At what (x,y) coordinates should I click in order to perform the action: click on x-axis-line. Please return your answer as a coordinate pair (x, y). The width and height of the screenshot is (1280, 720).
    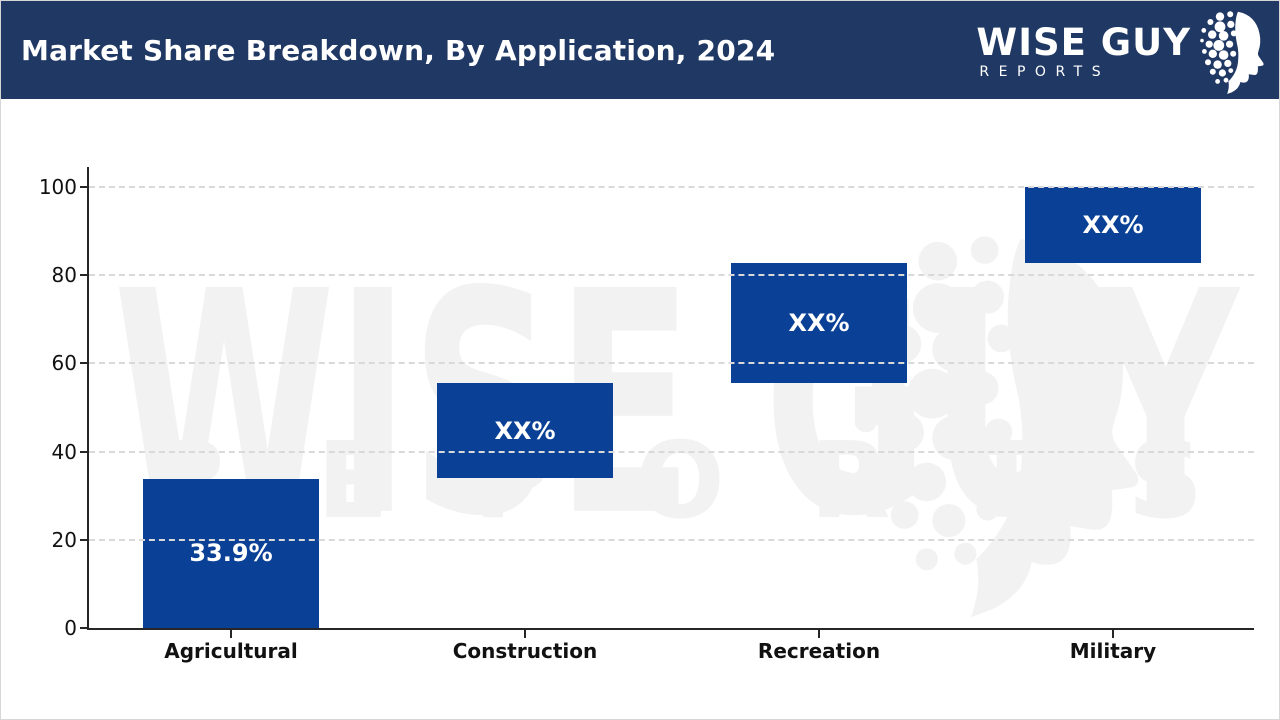
    Looking at the image, I should click on (670, 629).